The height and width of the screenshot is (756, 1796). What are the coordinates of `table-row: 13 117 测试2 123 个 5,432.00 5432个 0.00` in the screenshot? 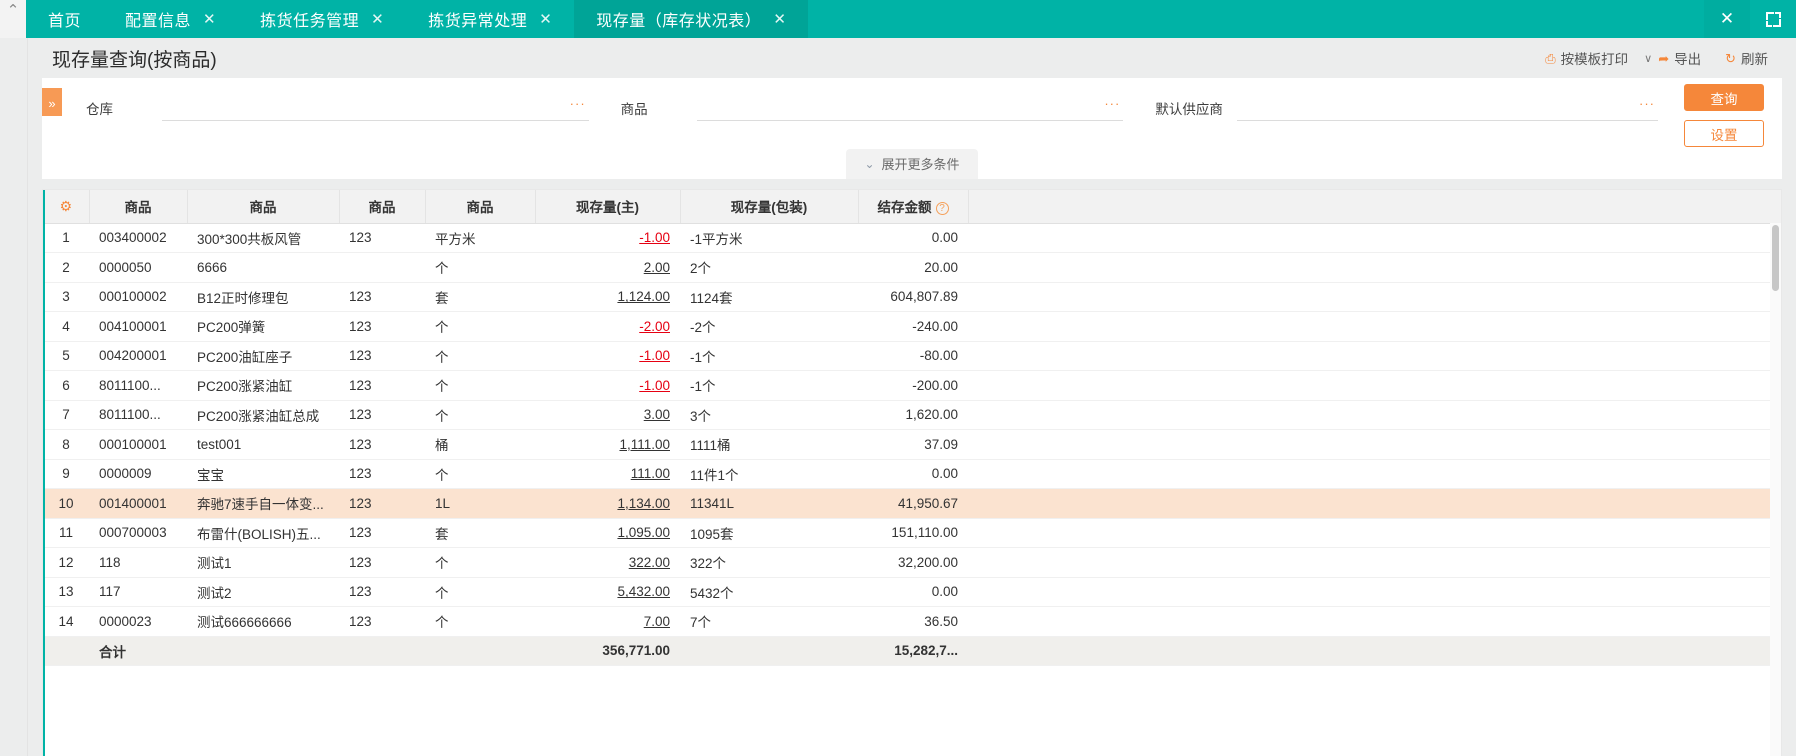 It's located at (912, 592).